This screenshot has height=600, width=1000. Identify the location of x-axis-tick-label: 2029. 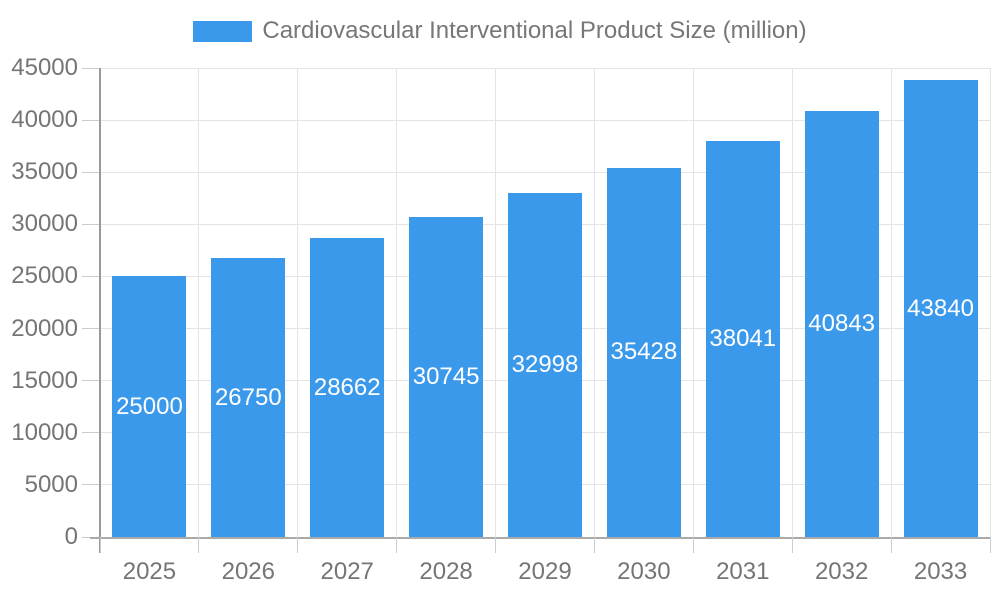
(545, 571).